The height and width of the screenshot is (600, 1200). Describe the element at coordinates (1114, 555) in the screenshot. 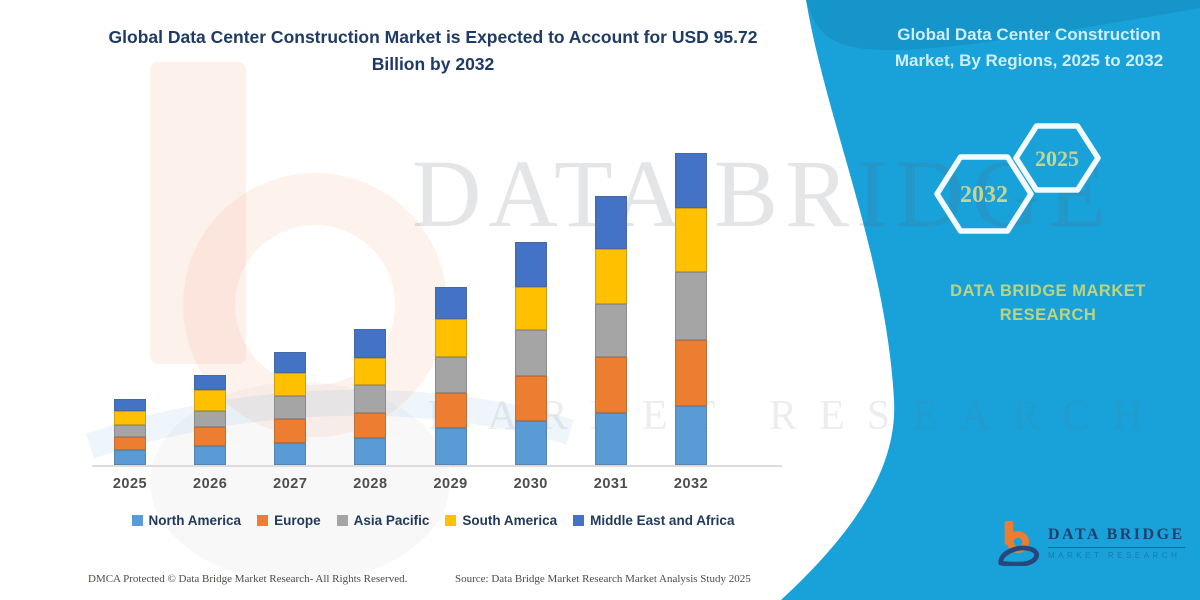

I see `logo-tagline: MARKET RESEARCH` at that location.